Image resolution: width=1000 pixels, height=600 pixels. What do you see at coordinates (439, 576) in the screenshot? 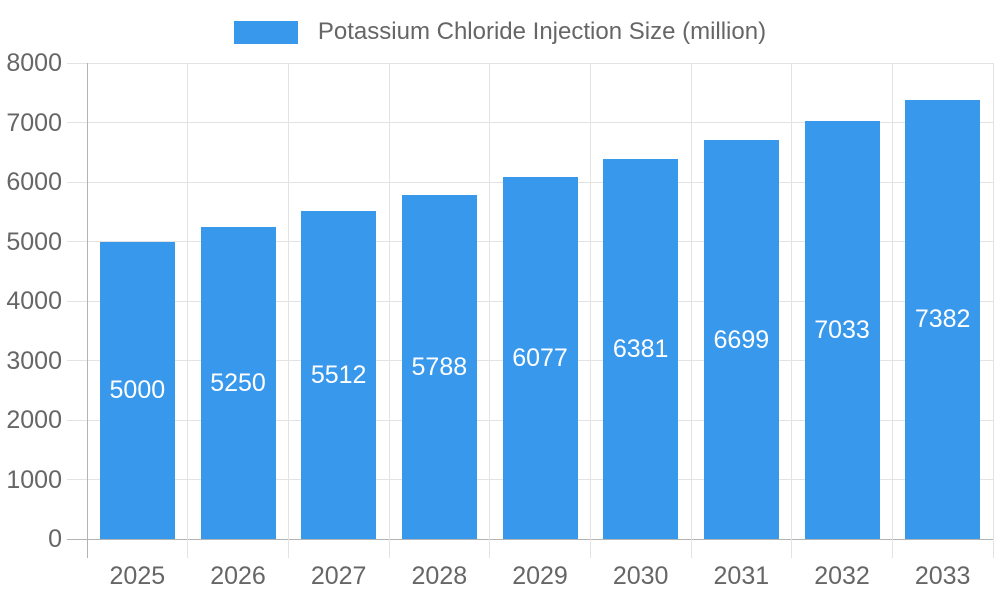
I see `x-axis-tick-label: 2028` at bounding box center [439, 576].